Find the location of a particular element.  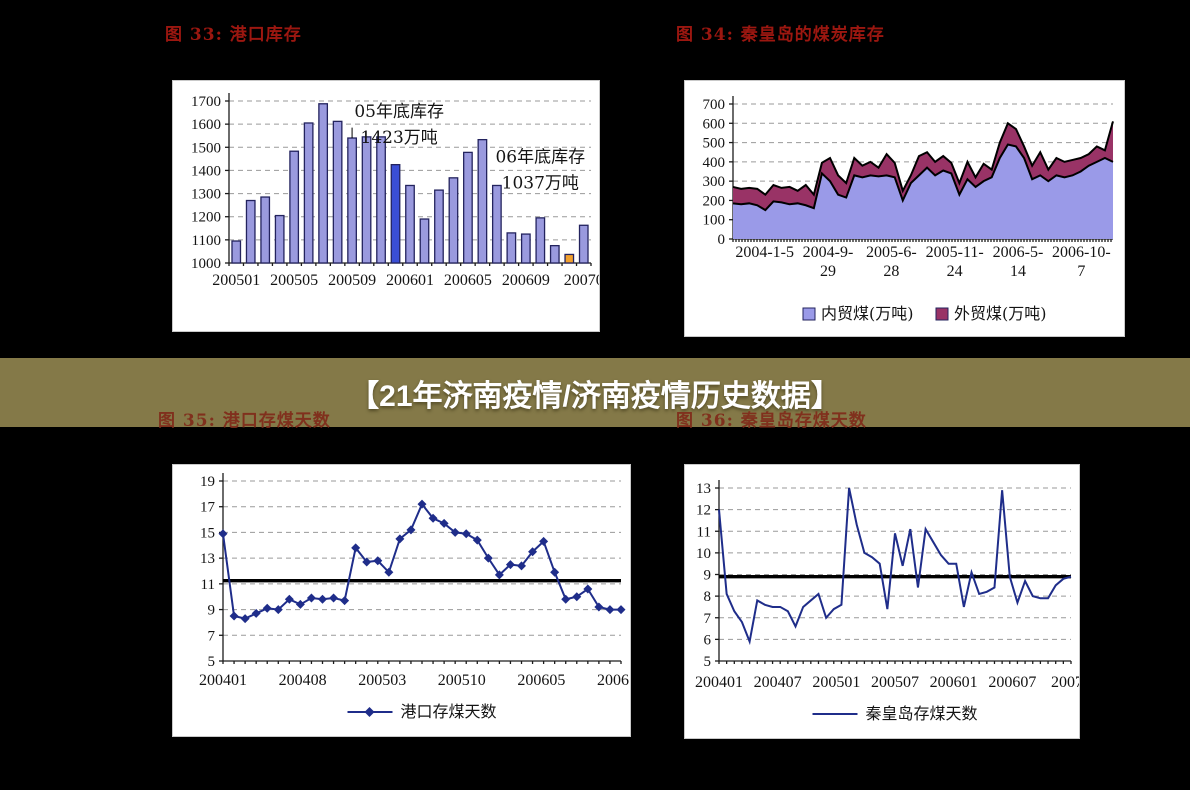

svg-text: 17 is located at coordinates (208, 508).